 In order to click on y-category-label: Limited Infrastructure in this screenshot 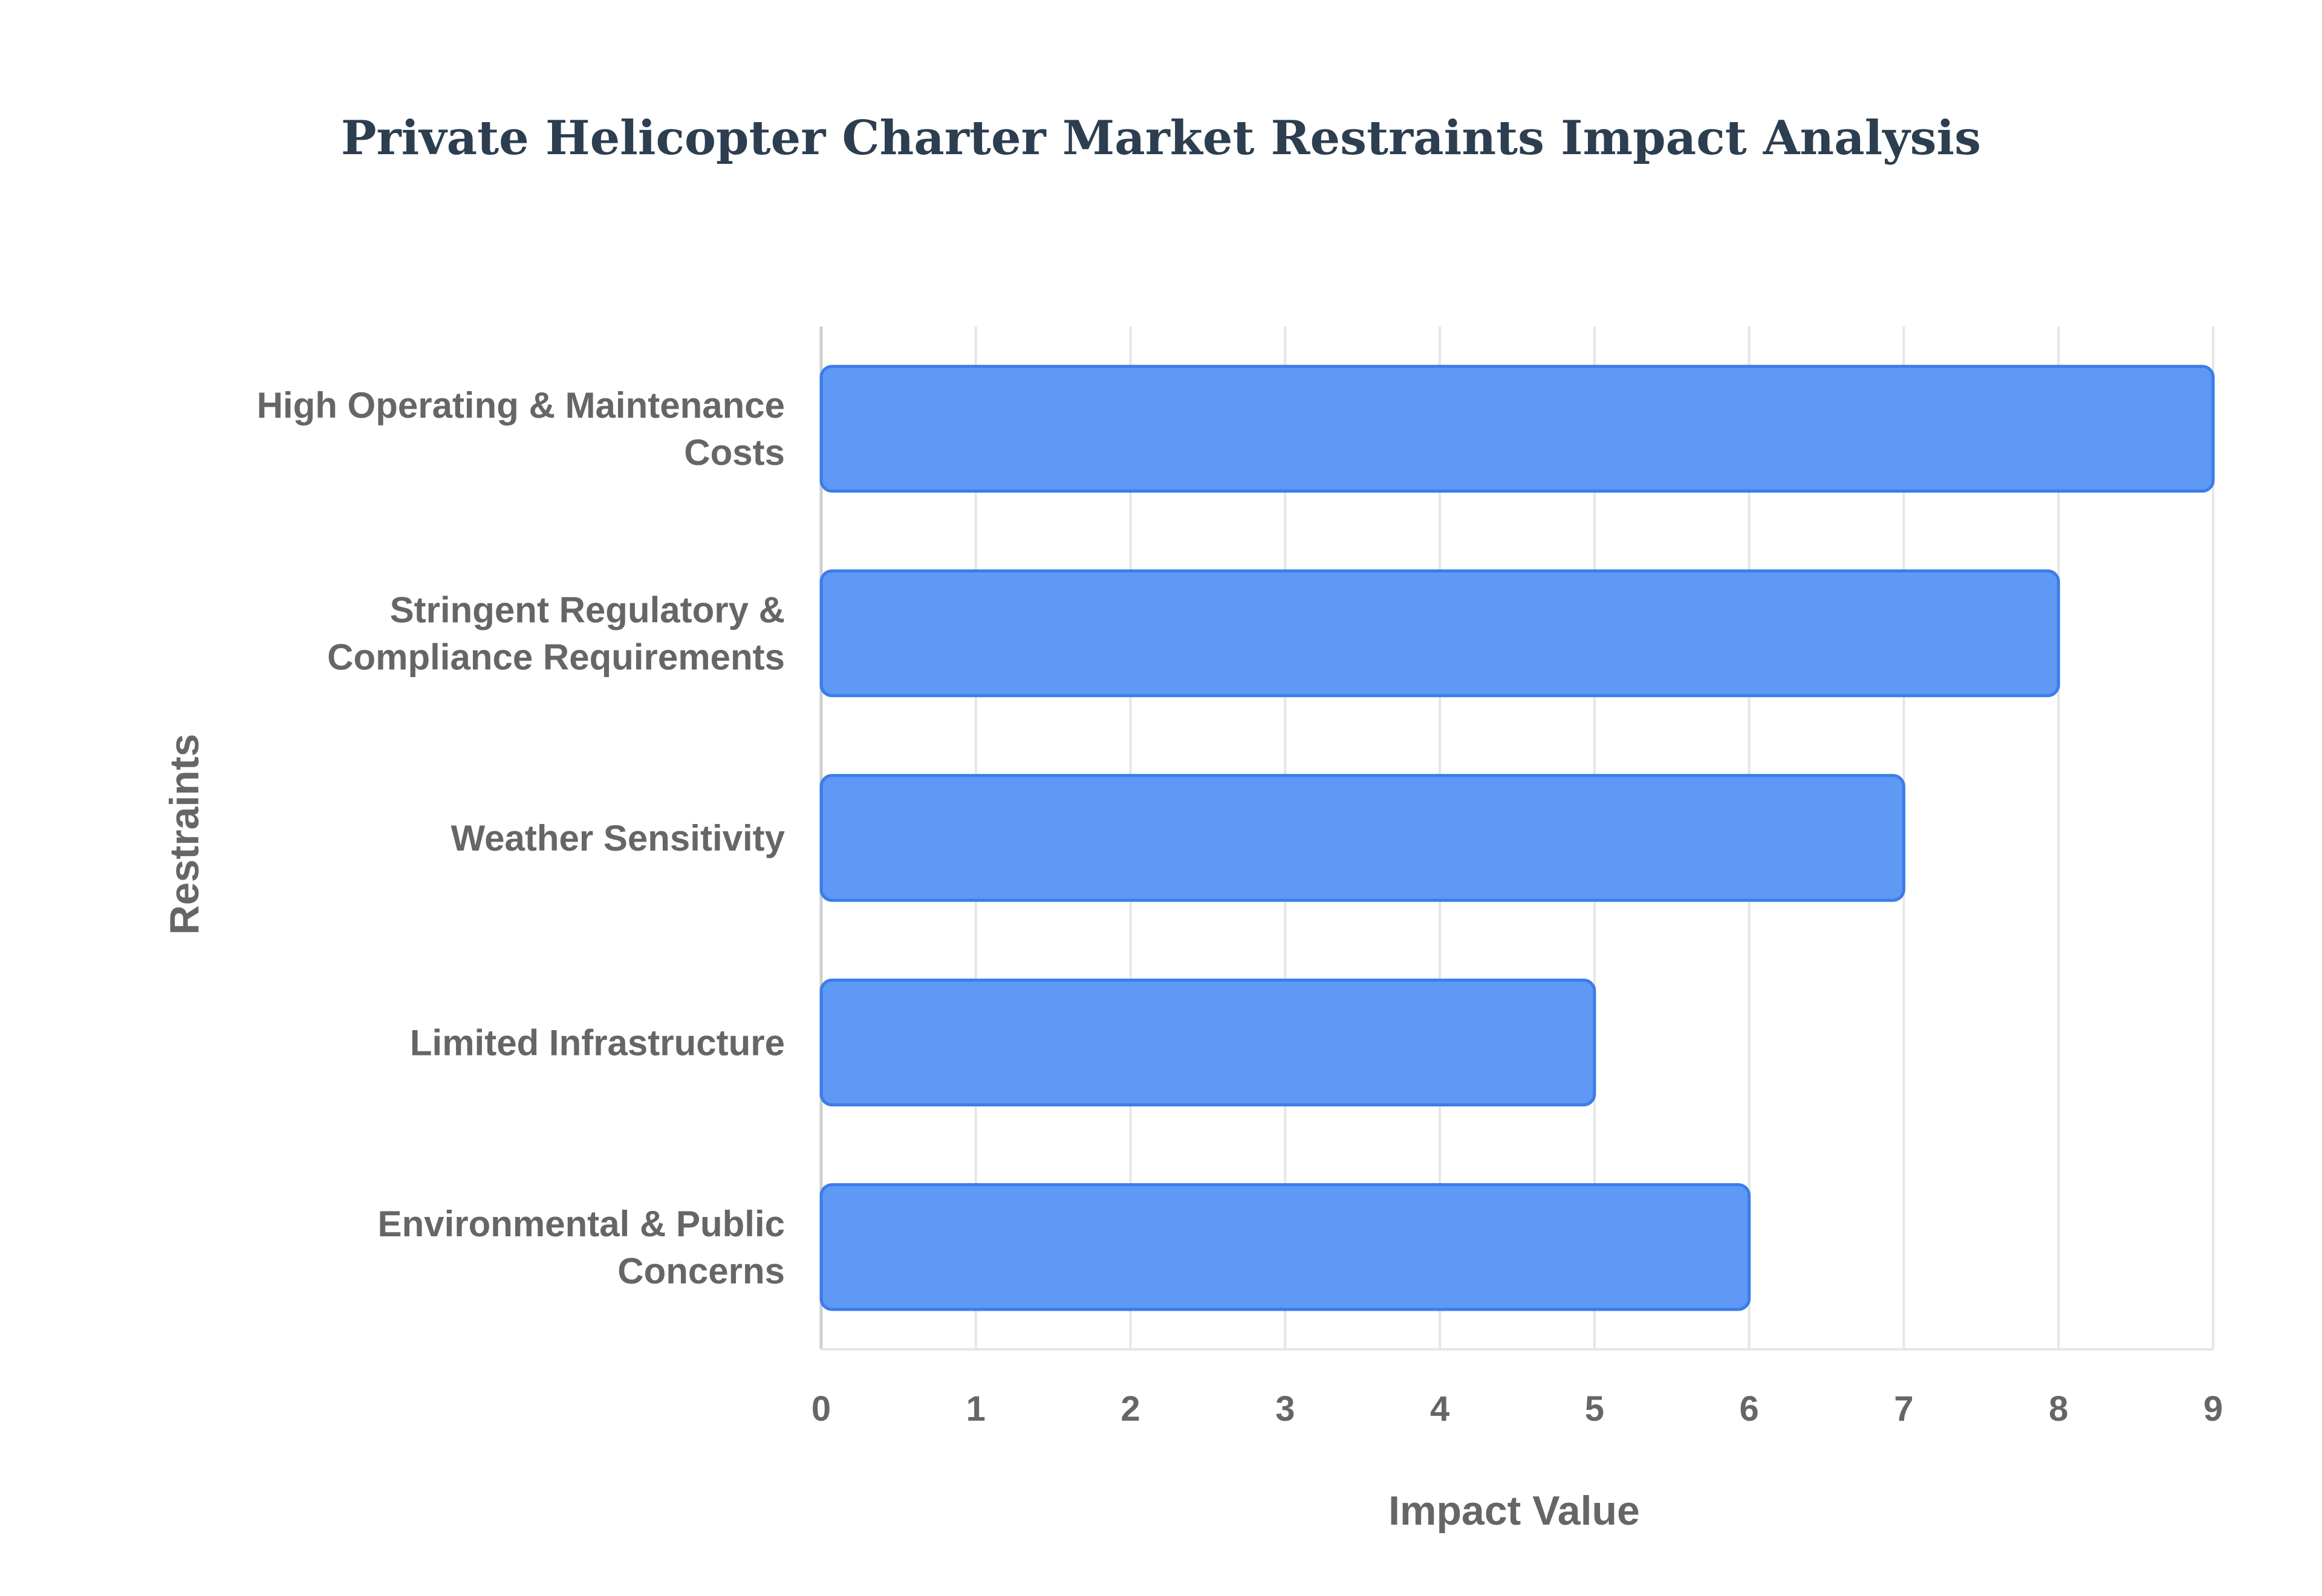, I will do `click(597, 1042)`.